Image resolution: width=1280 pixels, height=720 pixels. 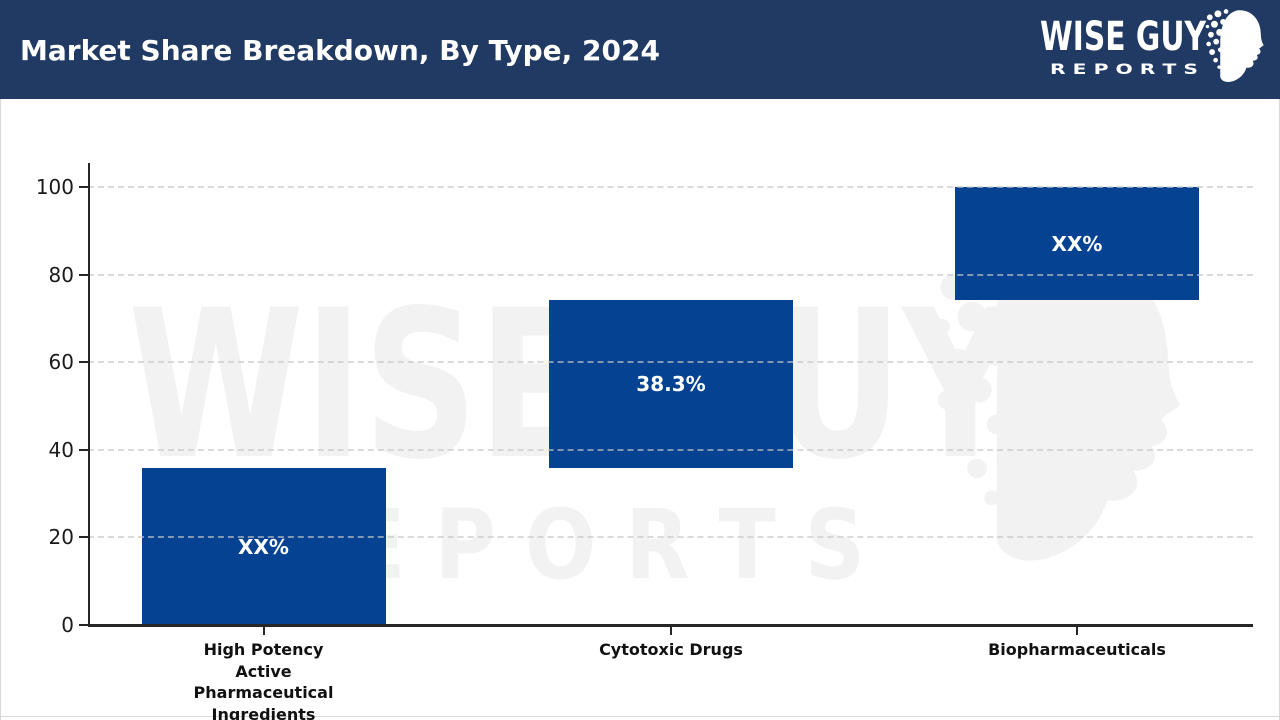 I want to click on x-category-label-line: High Potency, so click(x=263, y=649).